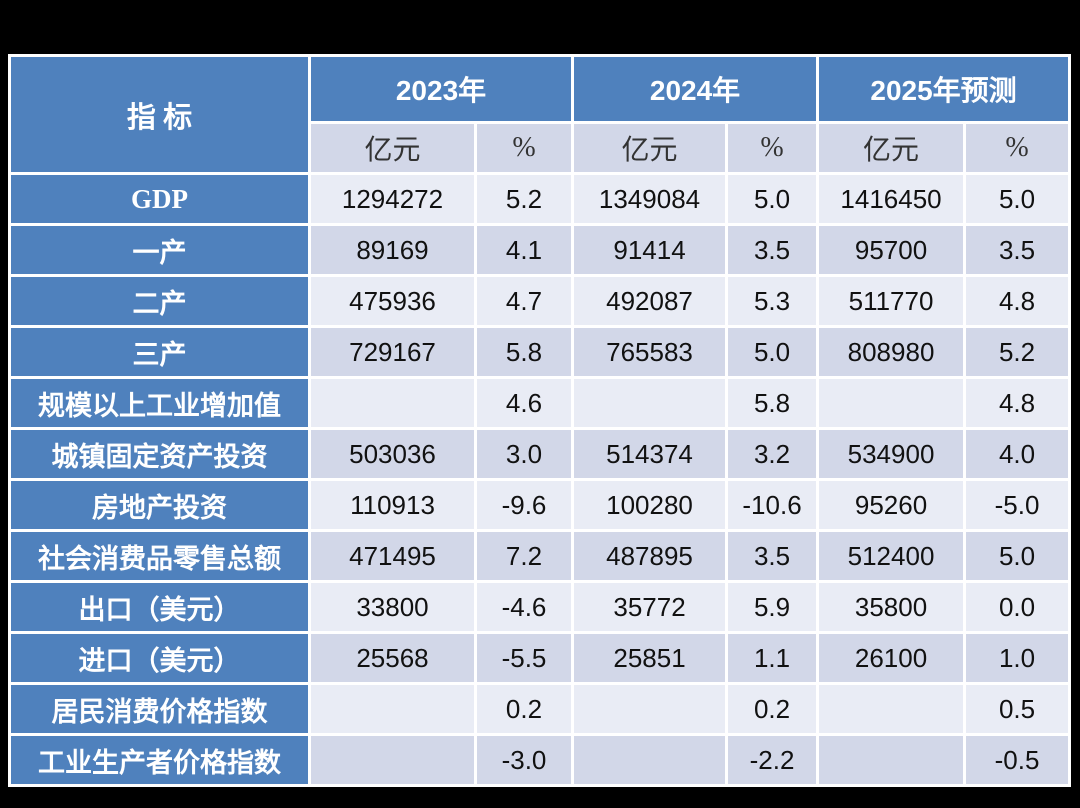 This screenshot has height=808, width=1080. I want to click on table-row: 一产 89169 4.1 91414 3.5 95700 3.5, so click(540, 250).